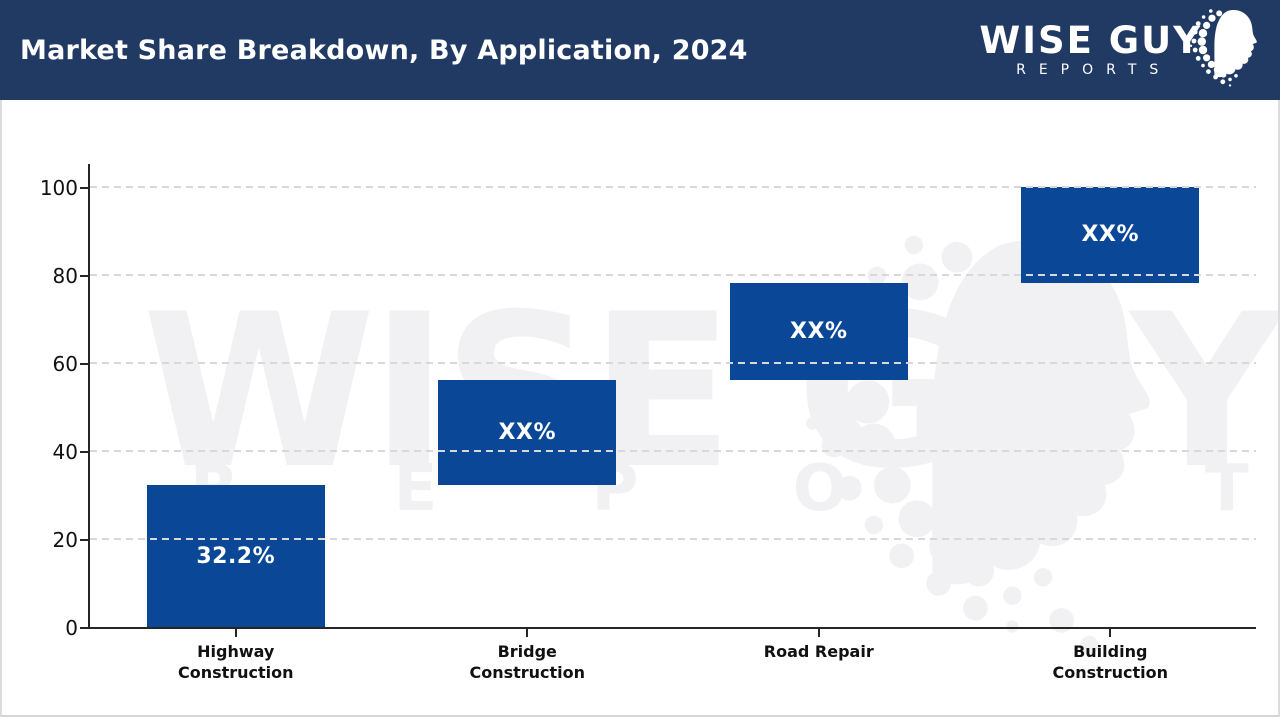 The image size is (1280, 720). Describe the element at coordinates (1094, 70) in the screenshot. I see `logo-subtitle: REPORTS` at that location.